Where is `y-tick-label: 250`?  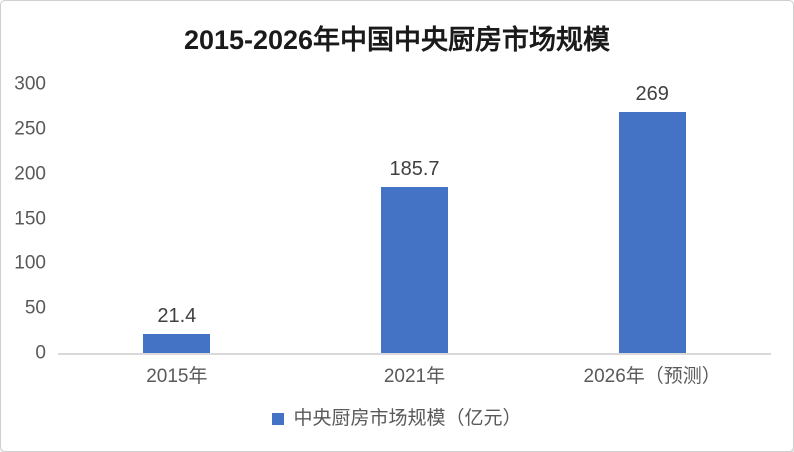
y-tick-label: 250 is located at coordinates (30, 129).